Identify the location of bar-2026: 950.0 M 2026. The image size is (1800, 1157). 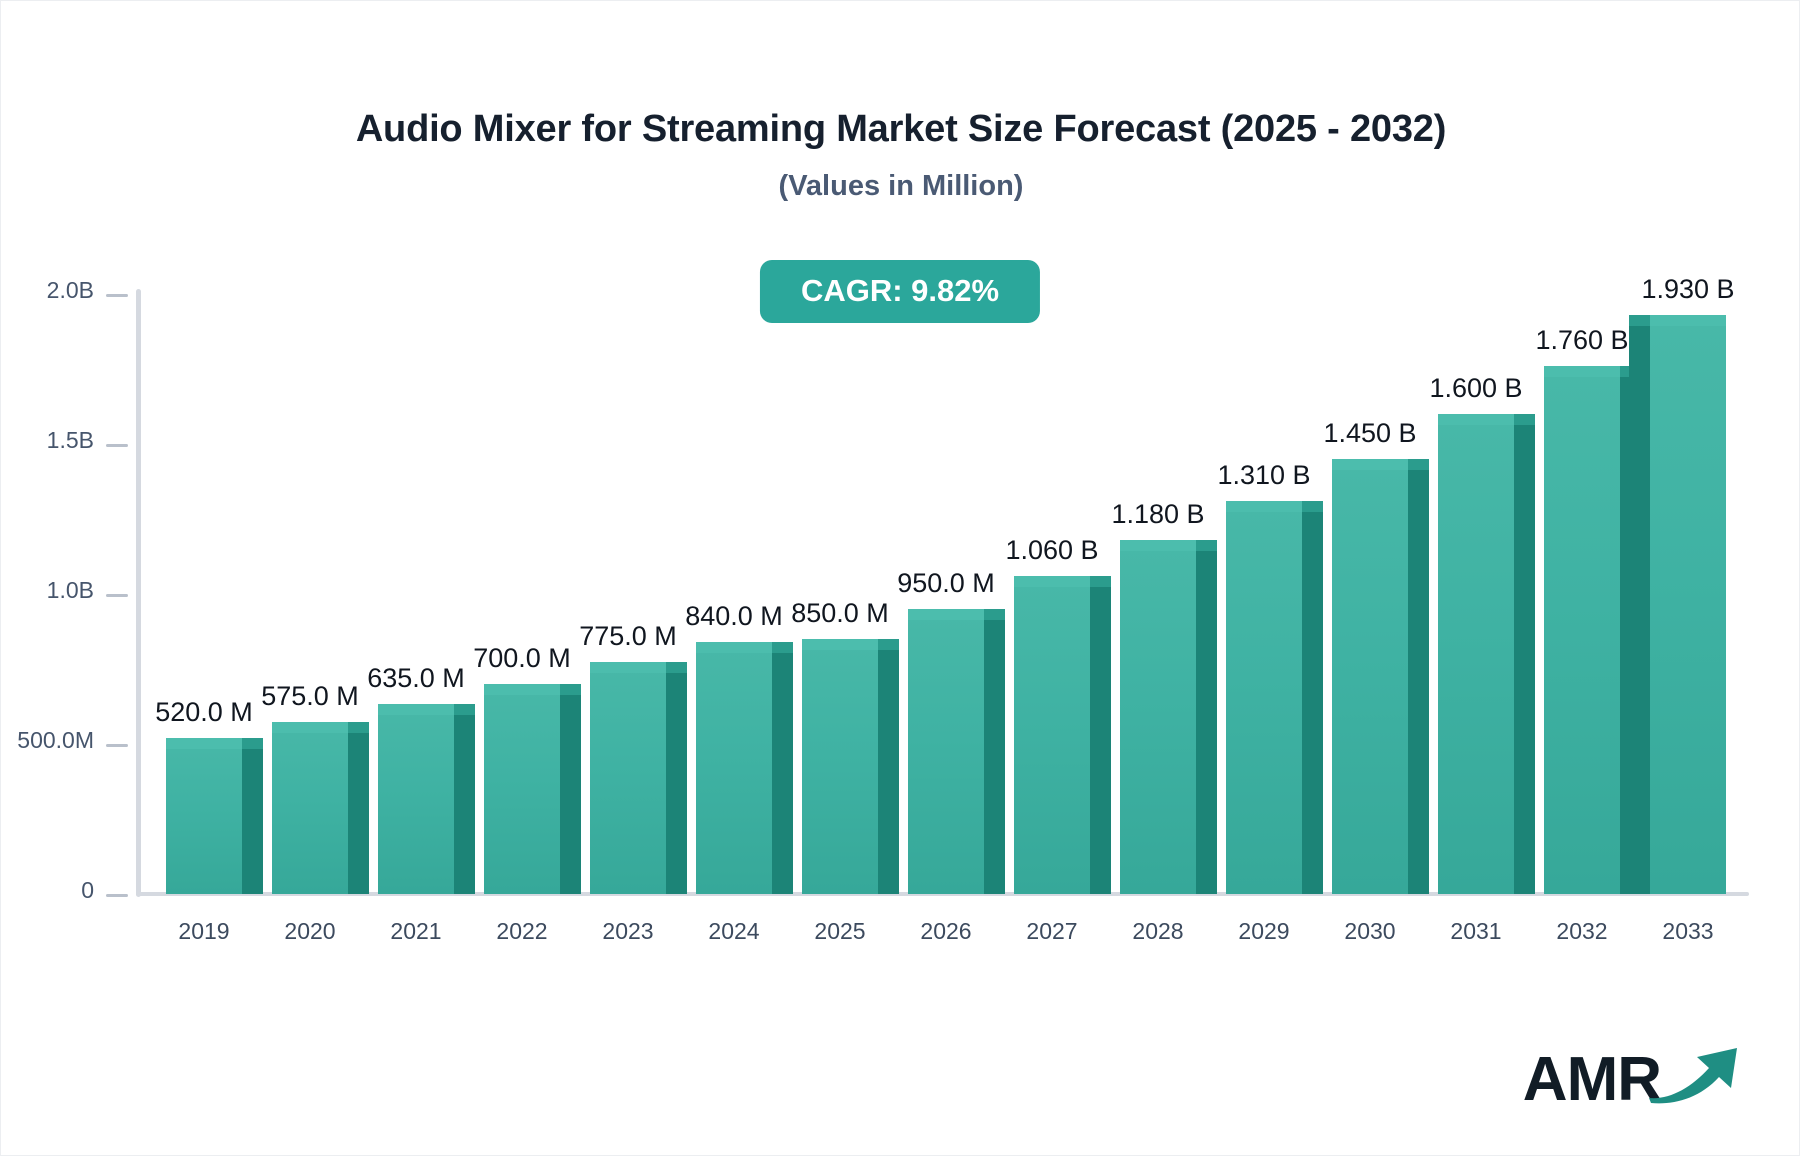
(951, 756).